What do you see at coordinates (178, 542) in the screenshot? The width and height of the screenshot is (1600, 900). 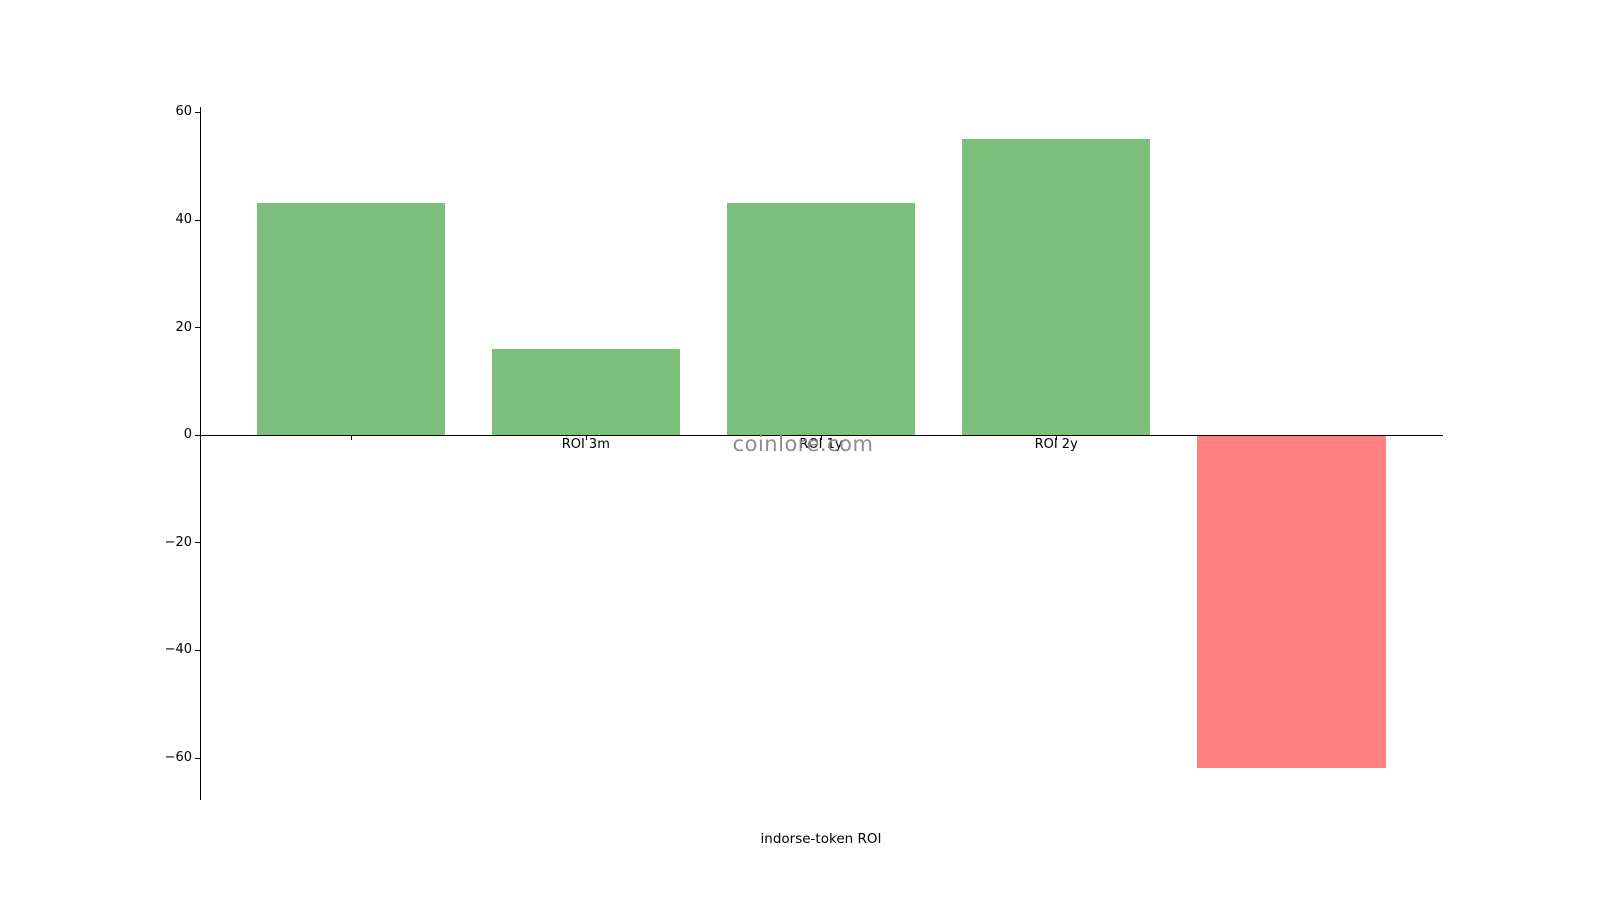 I see `y-tick-label: −20` at bounding box center [178, 542].